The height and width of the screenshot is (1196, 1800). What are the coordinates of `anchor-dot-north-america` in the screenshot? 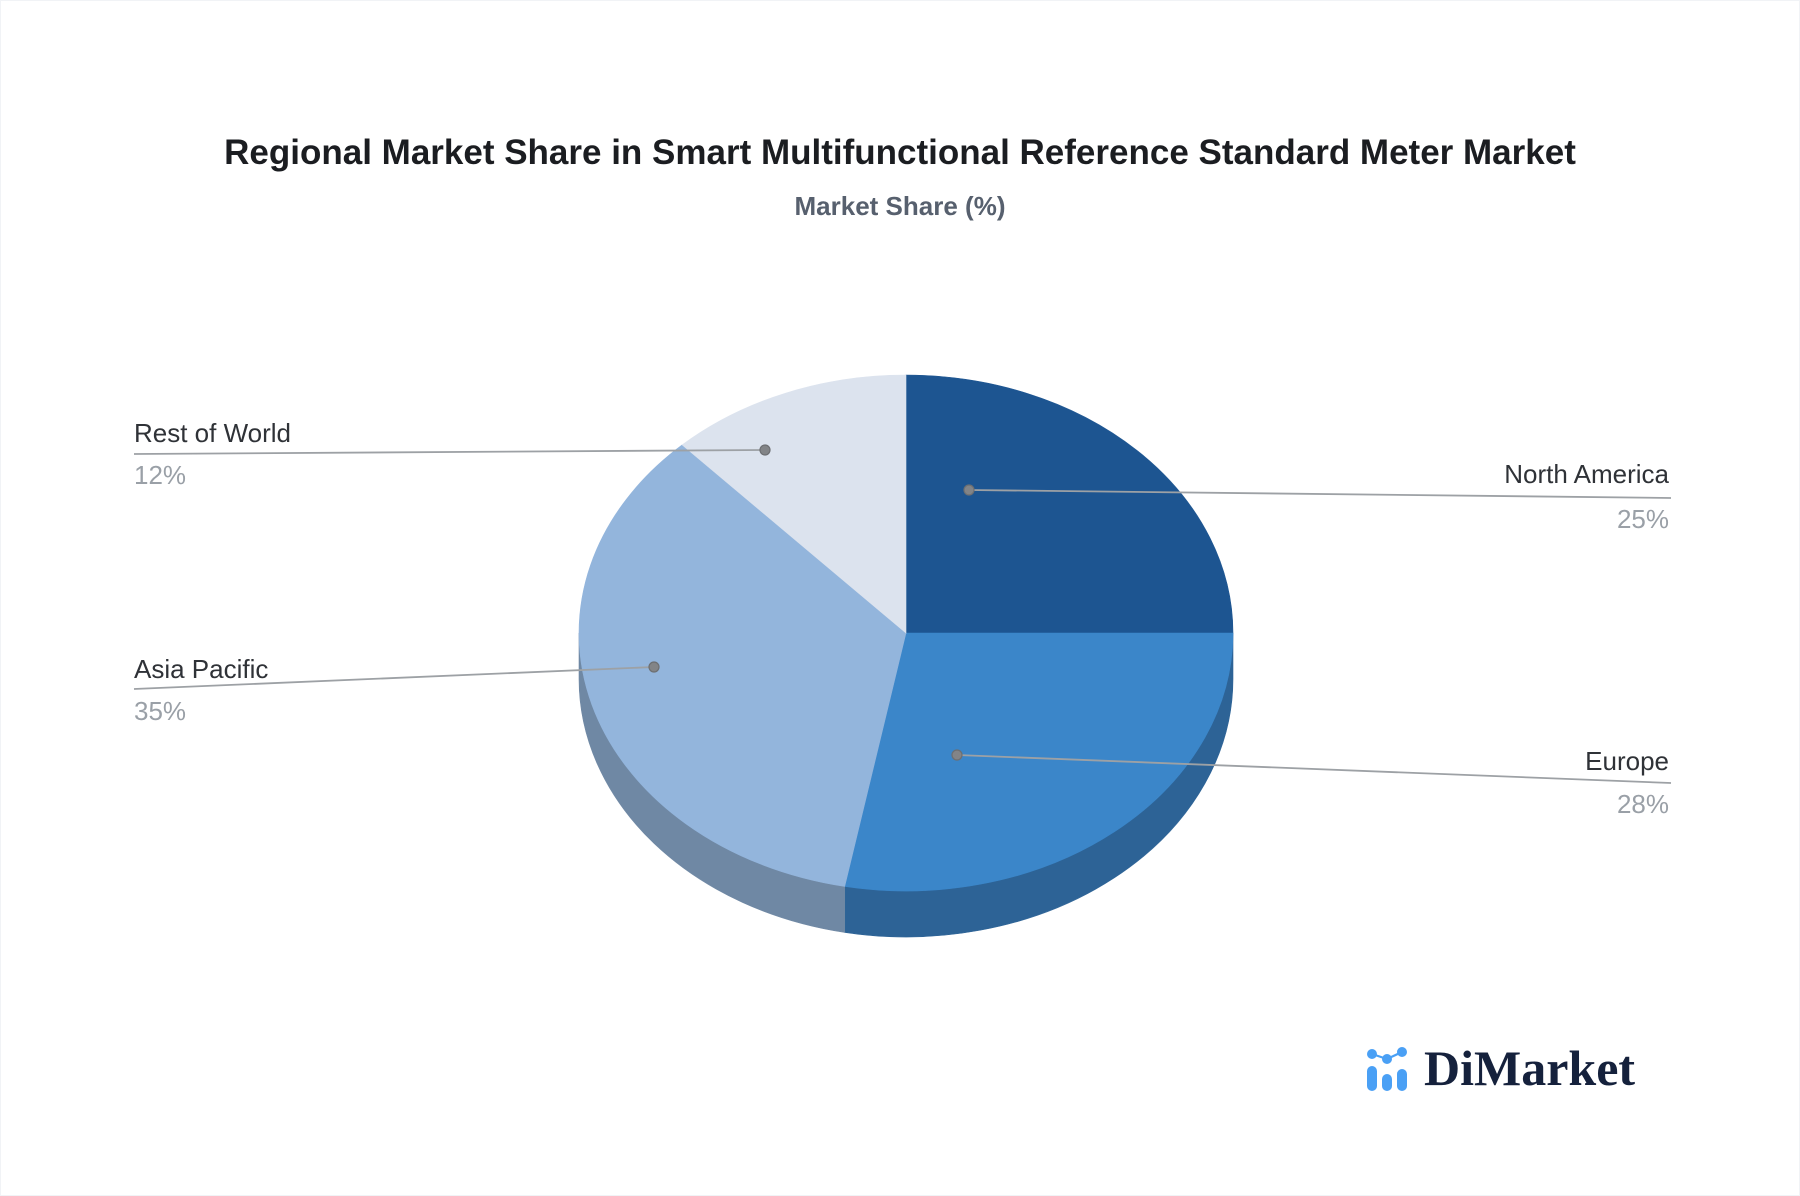 It's located at (969, 490).